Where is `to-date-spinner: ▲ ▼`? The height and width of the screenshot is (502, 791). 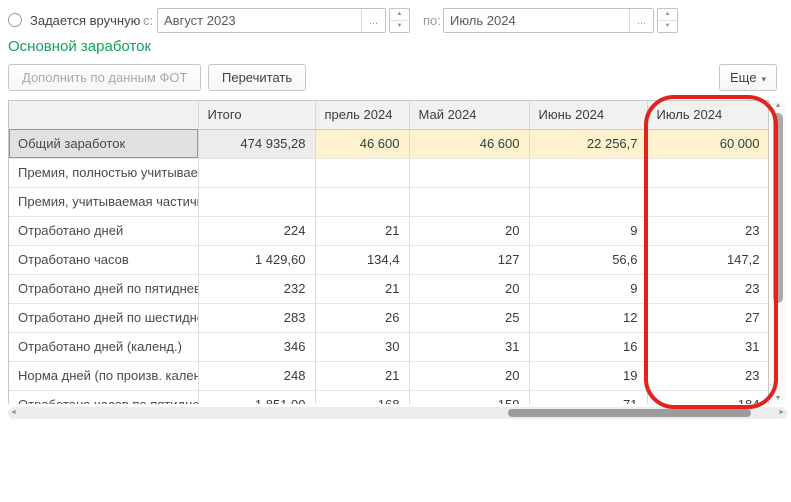
to-date-spinner: ▲ ▼ is located at coordinates (667, 20).